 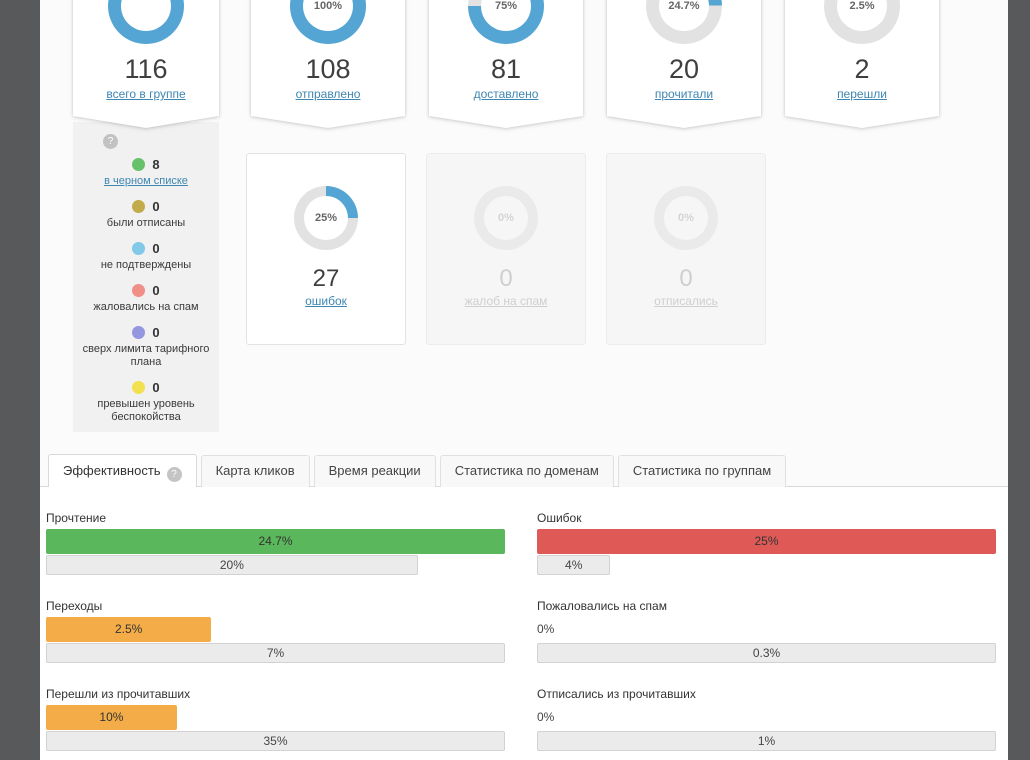 I want to click on legend-label: не подтверждены, so click(x=146, y=265).